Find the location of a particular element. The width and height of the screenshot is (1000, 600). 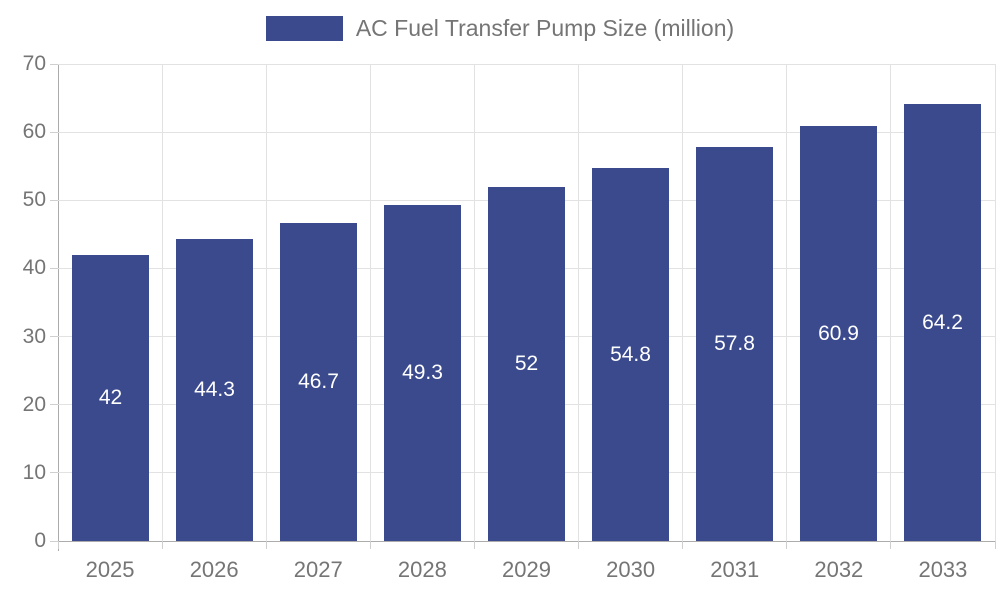

x-tick-label: 2028 is located at coordinates (422, 569).